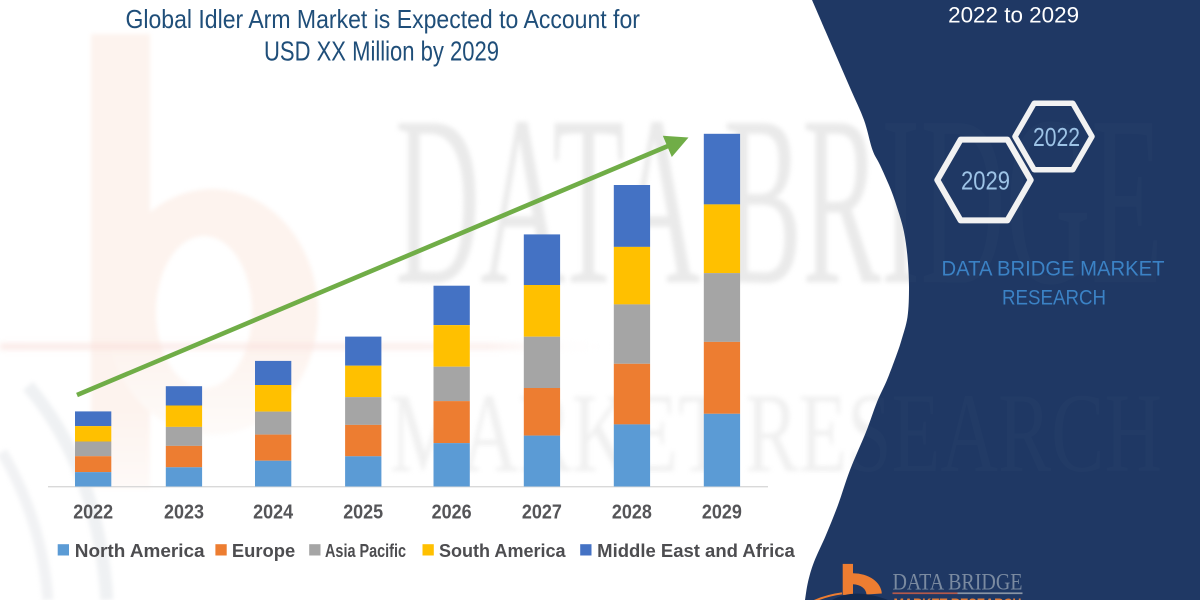 This screenshot has height=600, width=1200. What do you see at coordinates (632, 513) in the screenshot?
I see `svg-text: 2028` at bounding box center [632, 513].